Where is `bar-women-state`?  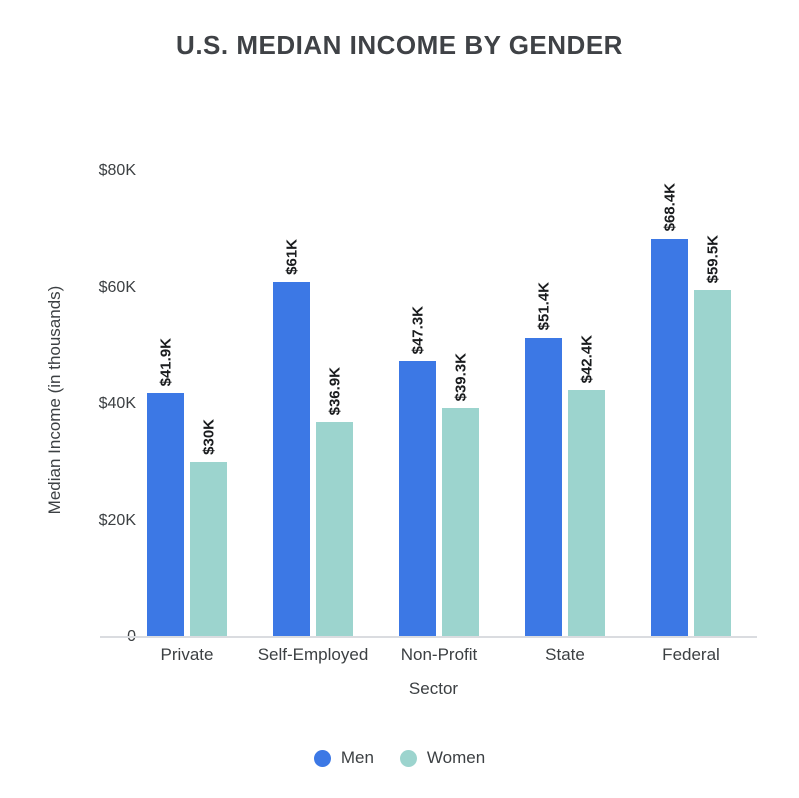
bar-women-state is located at coordinates (586, 513).